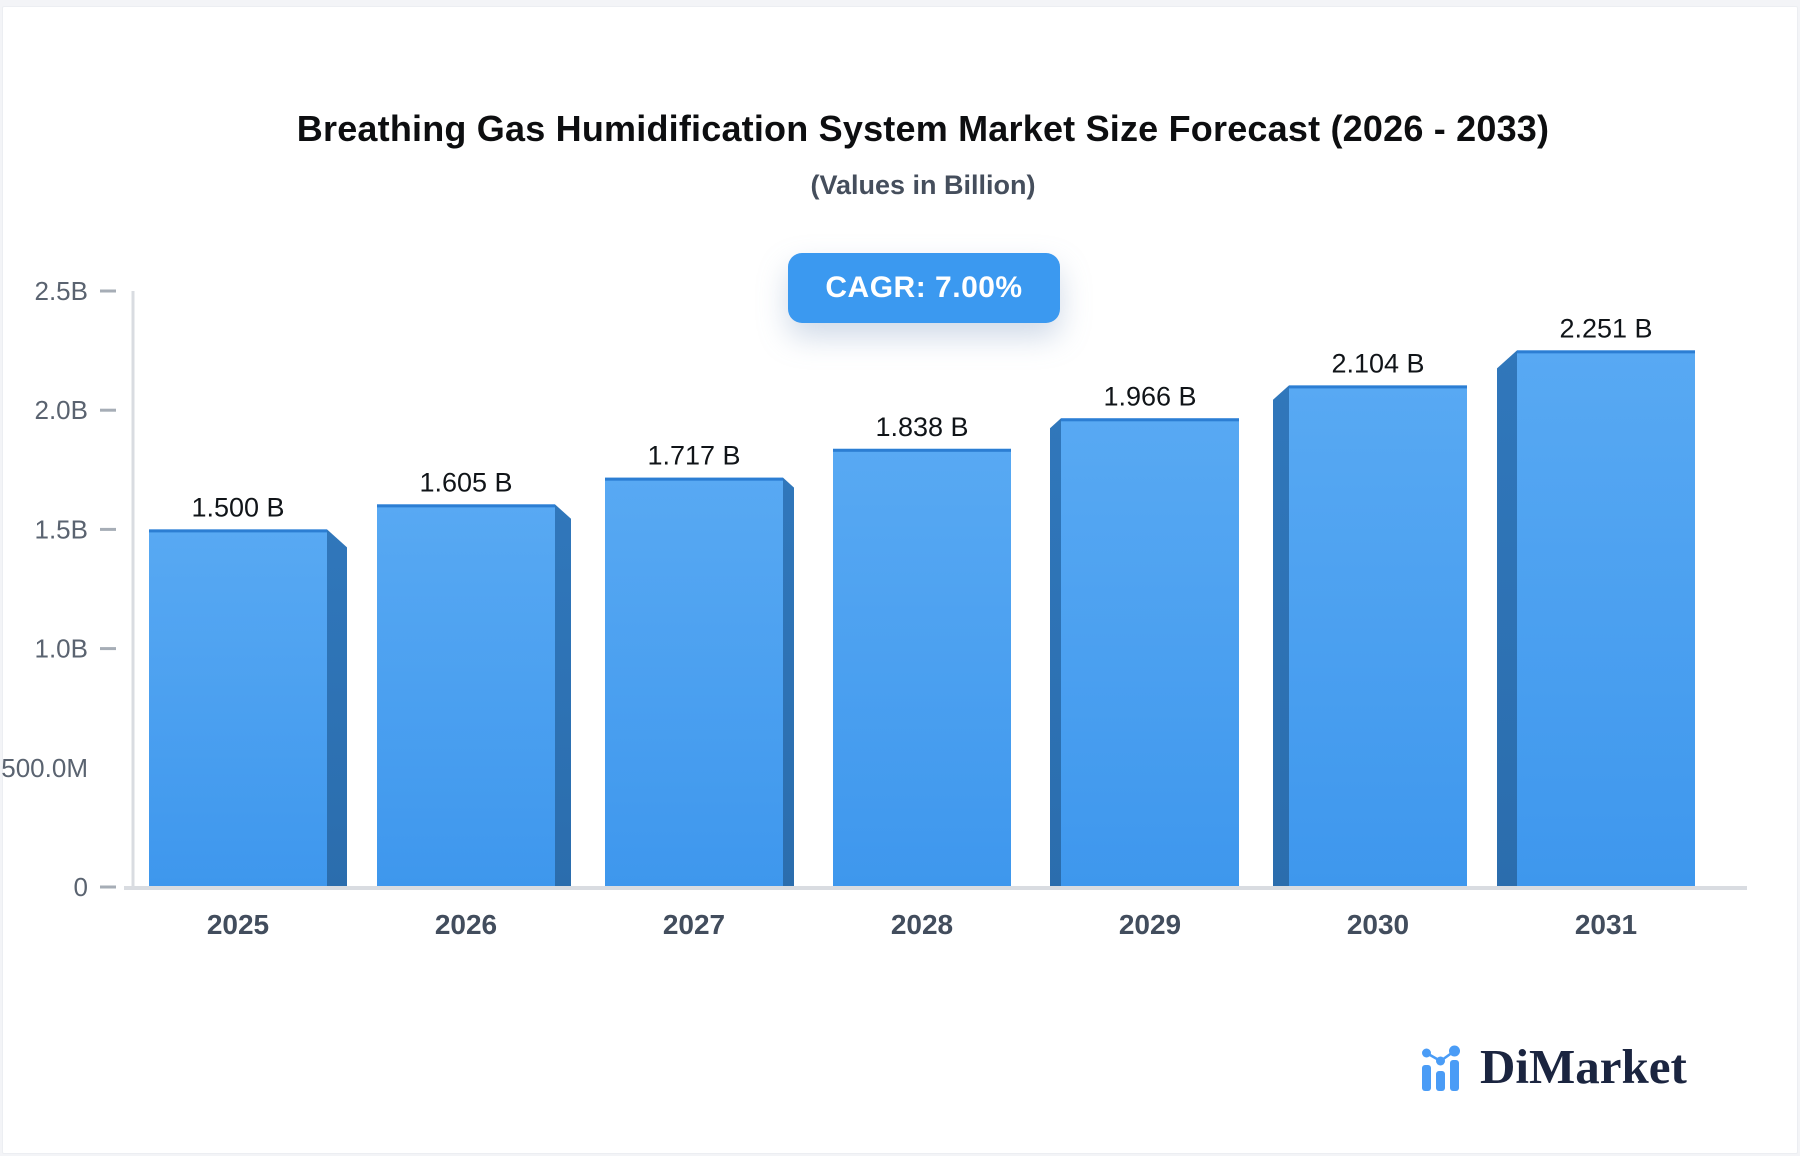 Image resolution: width=1800 pixels, height=1156 pixels. Describe the element at coordinates (62, 529) in the screenshot. I see `y-tick-label: 1.5B` at that location.